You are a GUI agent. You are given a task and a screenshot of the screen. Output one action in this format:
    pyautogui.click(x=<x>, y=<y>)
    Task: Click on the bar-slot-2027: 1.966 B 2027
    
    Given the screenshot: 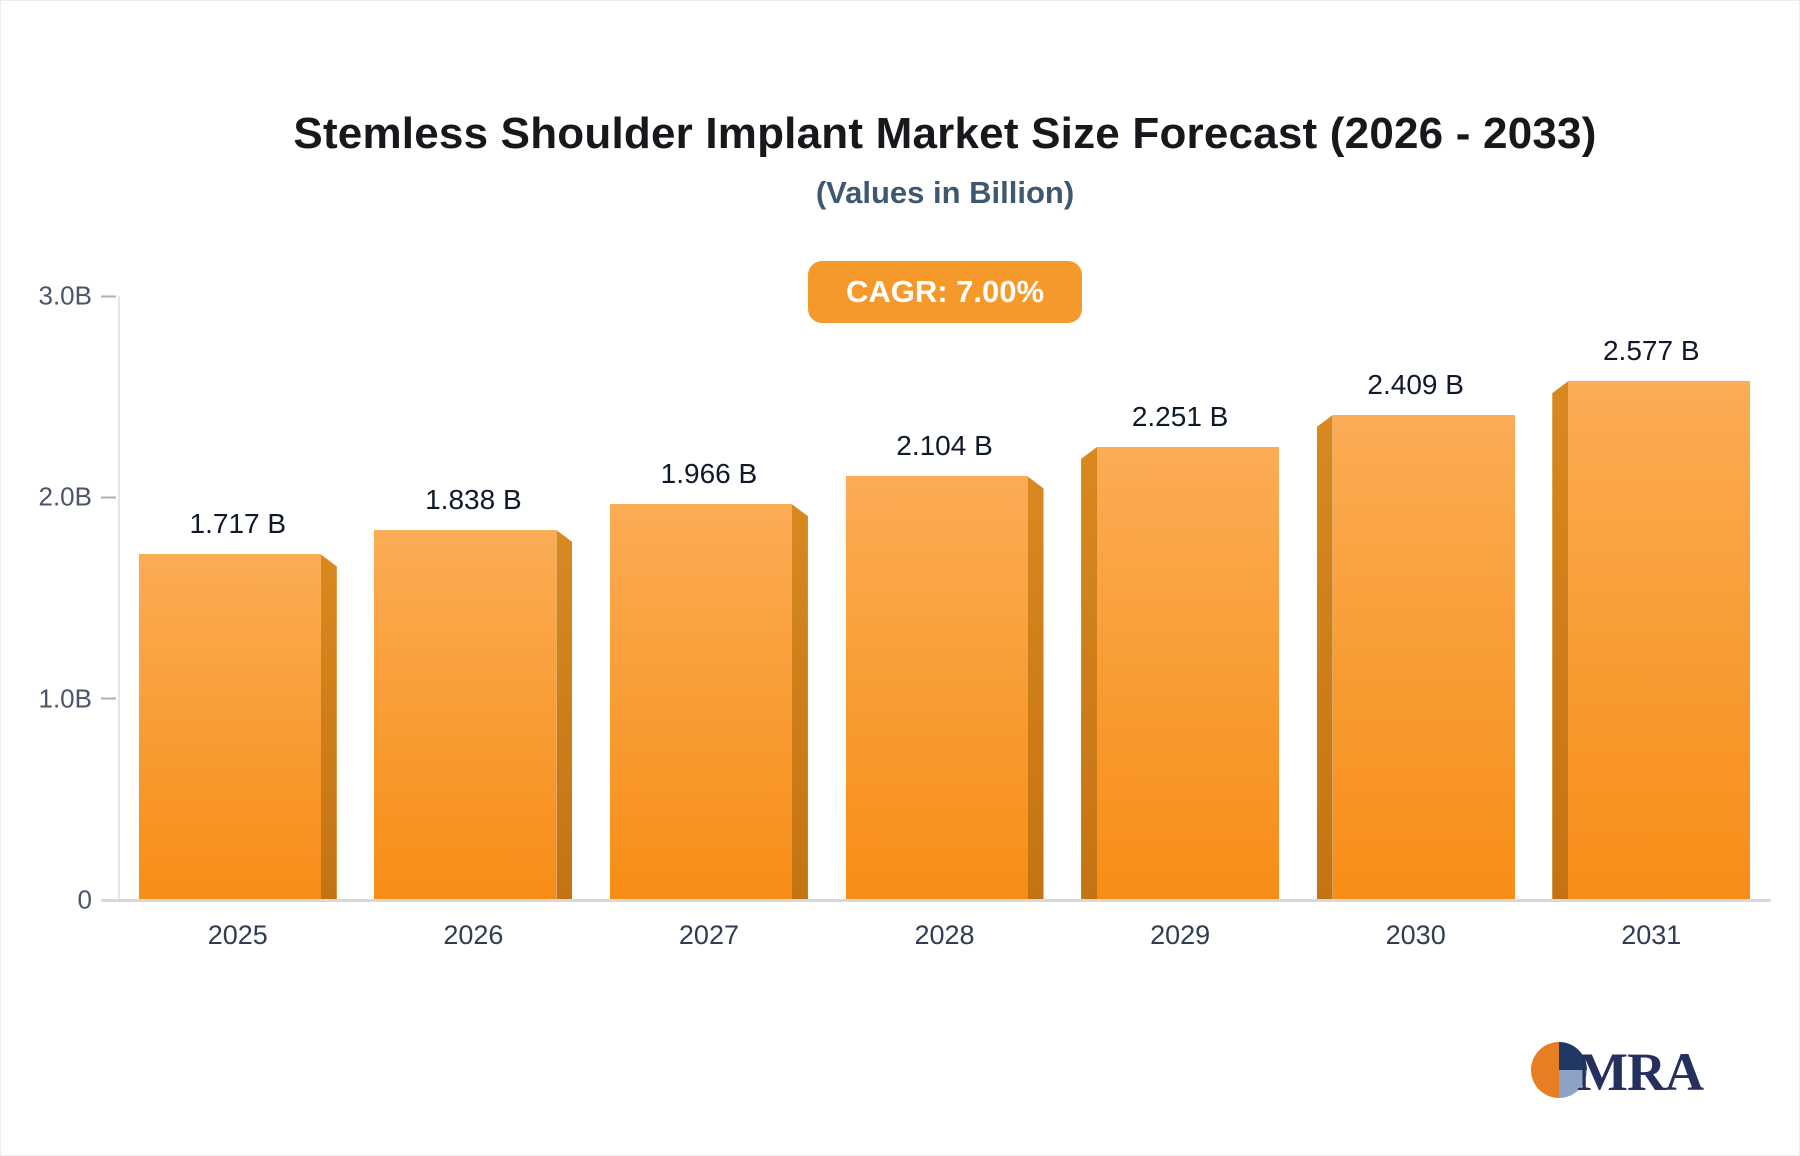 What is the action you would take?
    pyautogui.click(x=709, y=623)
    